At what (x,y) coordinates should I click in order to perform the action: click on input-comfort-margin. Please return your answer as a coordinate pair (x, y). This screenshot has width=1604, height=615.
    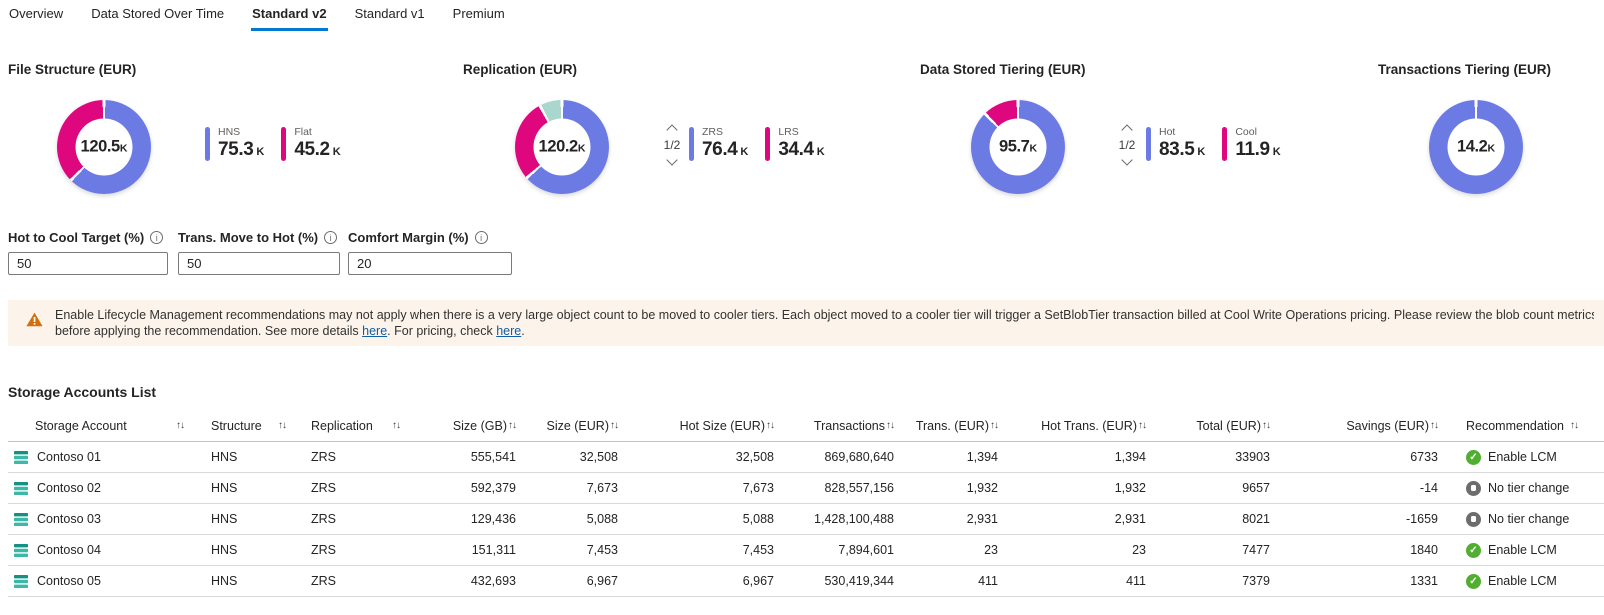
    Looking at the image, I should click on (430, 263).